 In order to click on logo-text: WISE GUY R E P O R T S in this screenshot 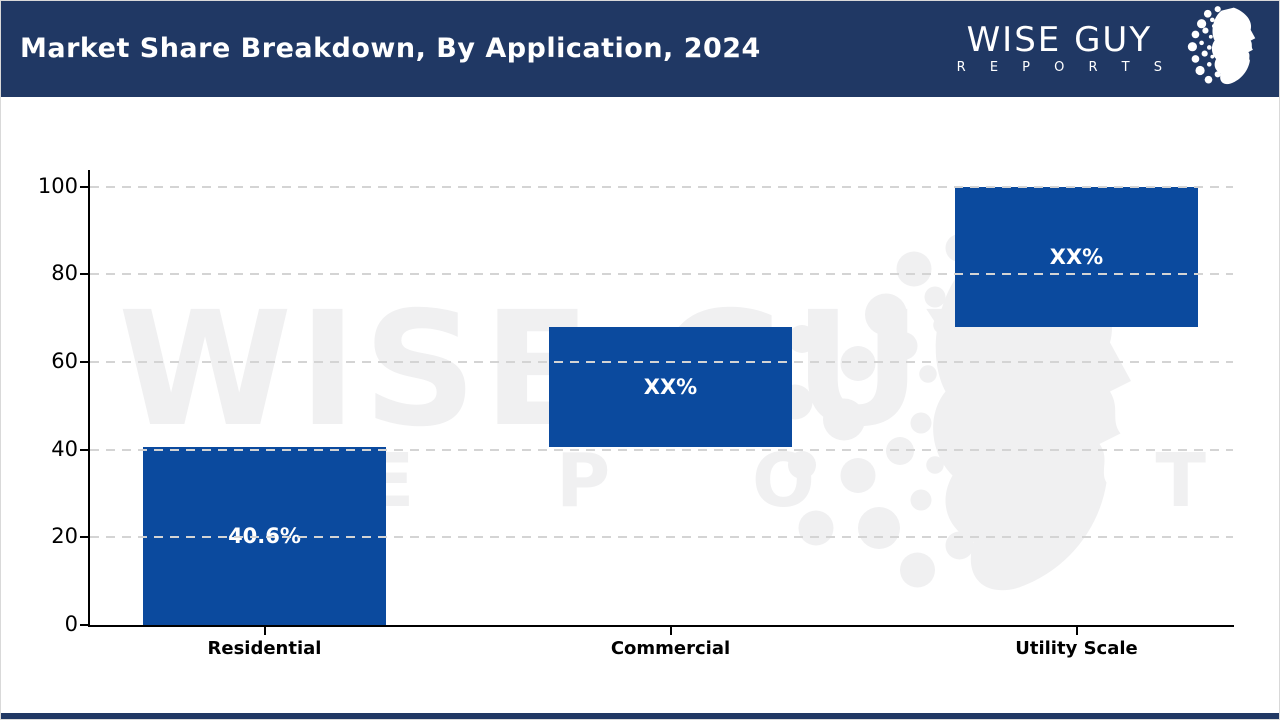, I will do `click(1059, 48)`.